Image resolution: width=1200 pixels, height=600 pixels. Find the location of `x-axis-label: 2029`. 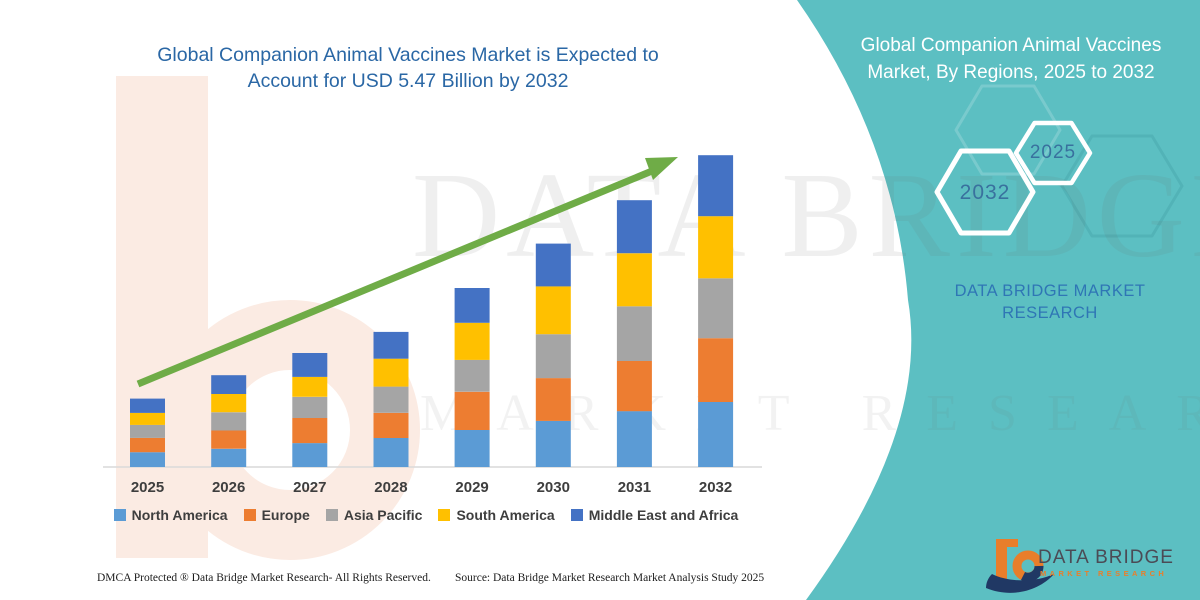

x-axis-label: 2029 is located at coordinates (472, 487).